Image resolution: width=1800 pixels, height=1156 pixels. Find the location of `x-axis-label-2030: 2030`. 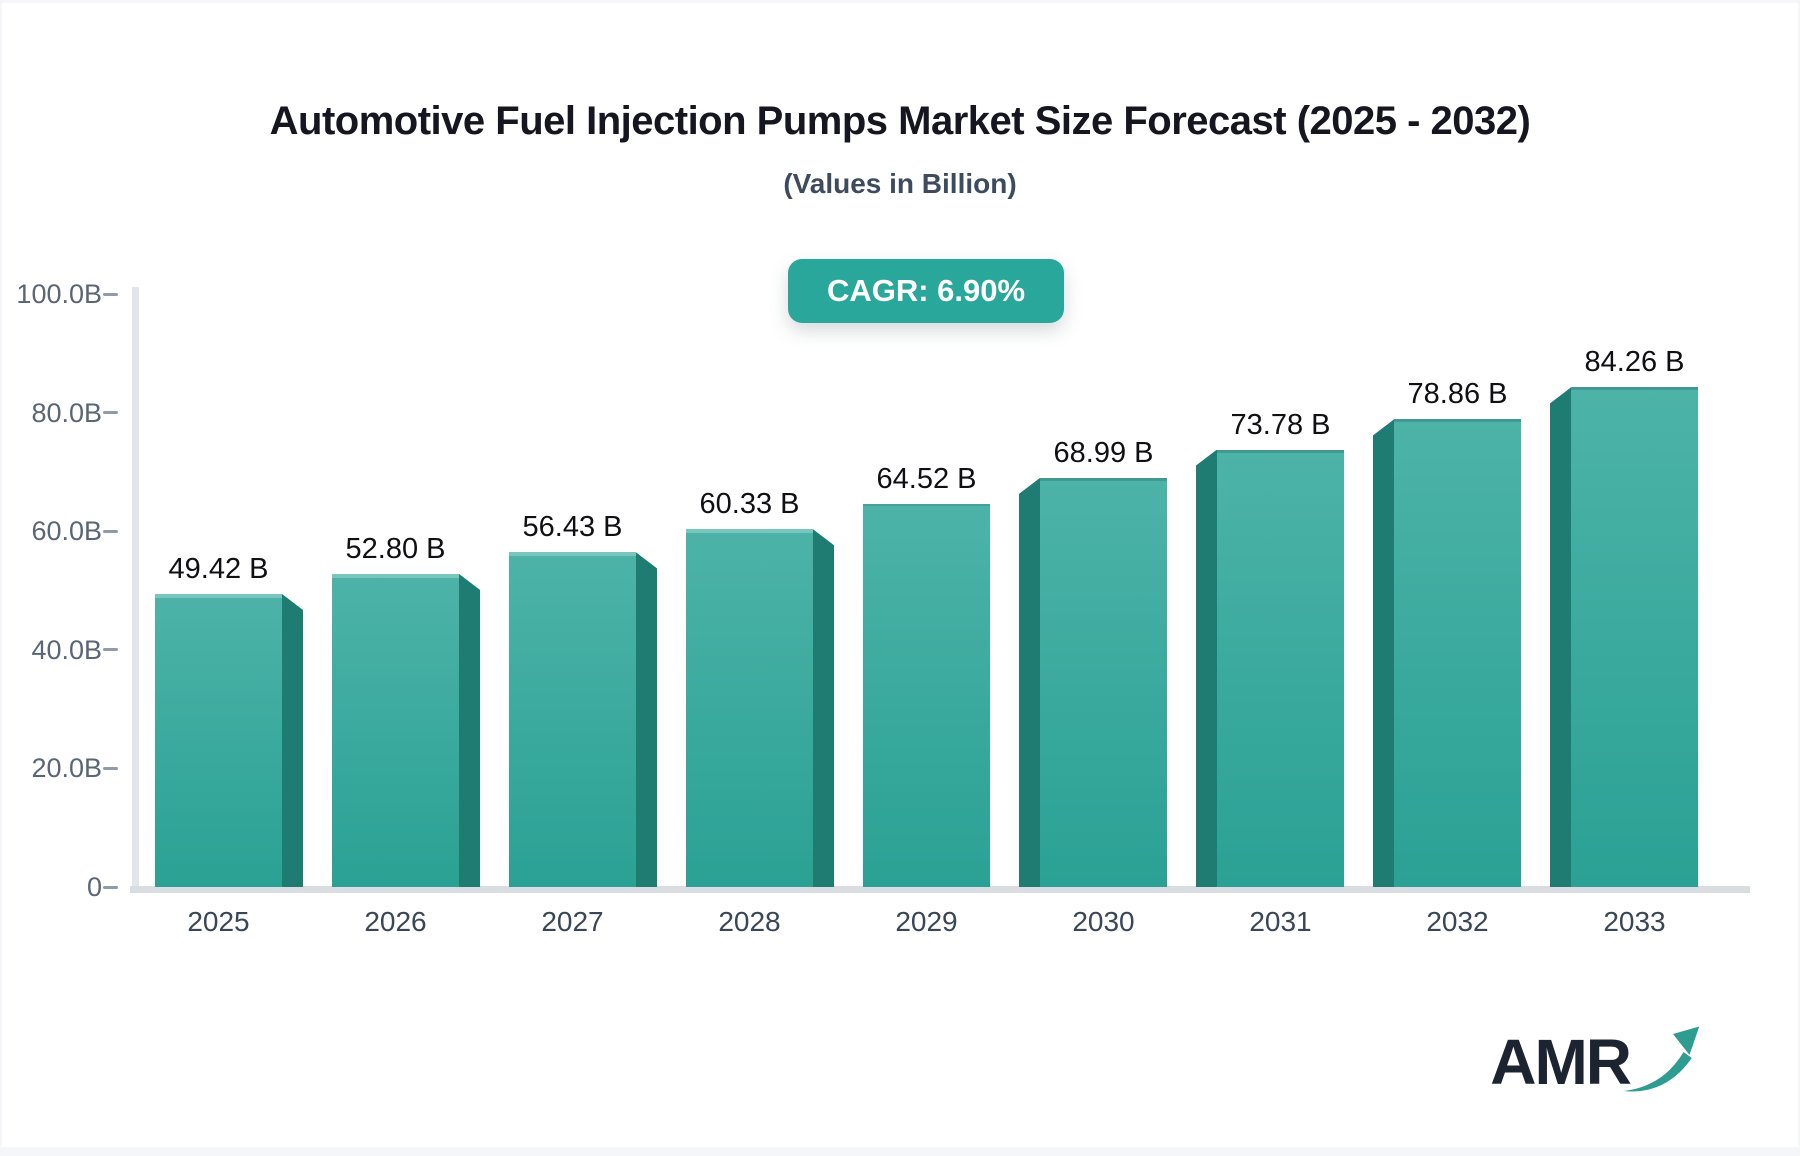

x-axis-label-2030: 2030 is located at coordinates (1103, 921).